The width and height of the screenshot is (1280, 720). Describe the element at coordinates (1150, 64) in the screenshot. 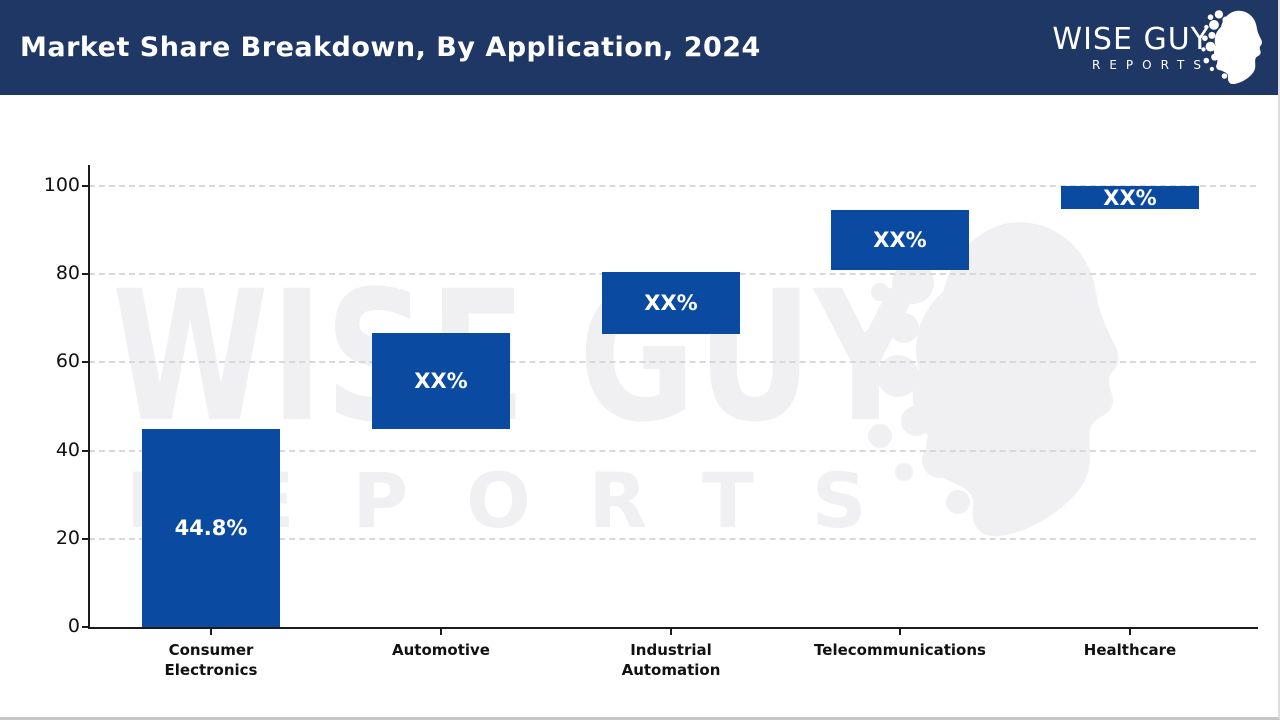

I see `brand-reports-text: REPORTS` at that location.